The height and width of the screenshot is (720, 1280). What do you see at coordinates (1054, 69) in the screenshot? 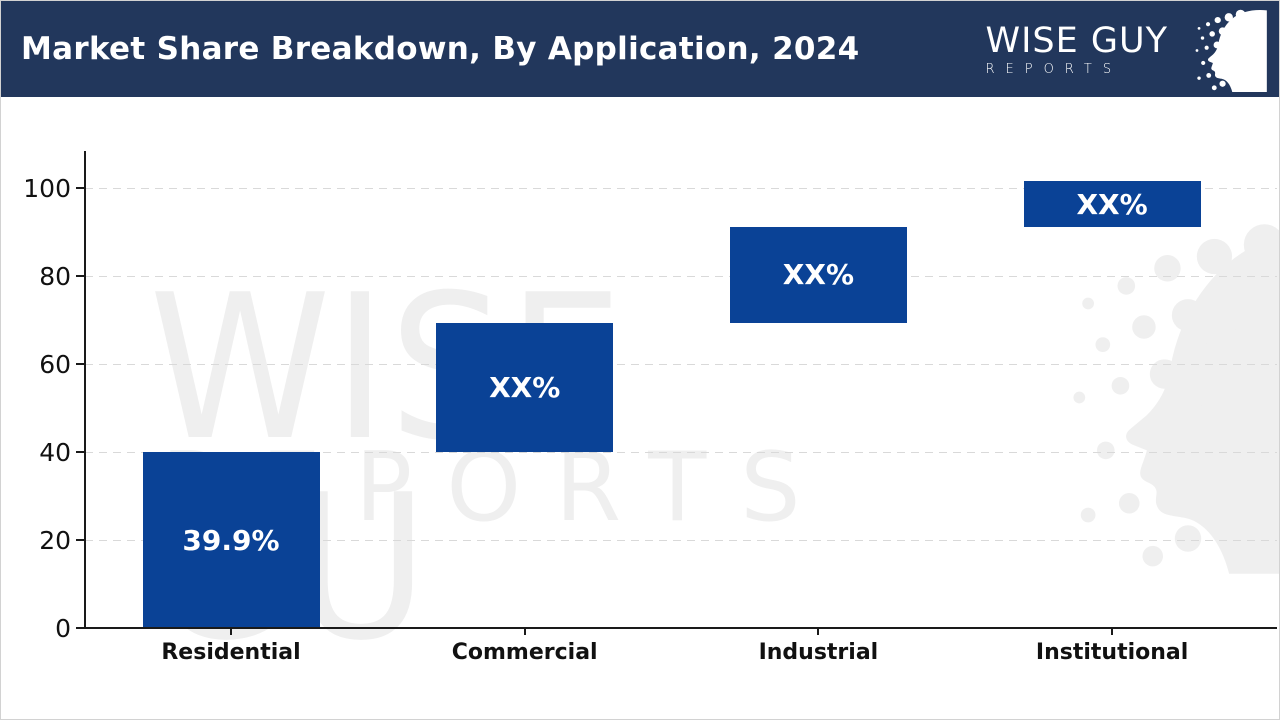
I see `logo-reports-text: REPORTS` at bounding box center [1054, 69].